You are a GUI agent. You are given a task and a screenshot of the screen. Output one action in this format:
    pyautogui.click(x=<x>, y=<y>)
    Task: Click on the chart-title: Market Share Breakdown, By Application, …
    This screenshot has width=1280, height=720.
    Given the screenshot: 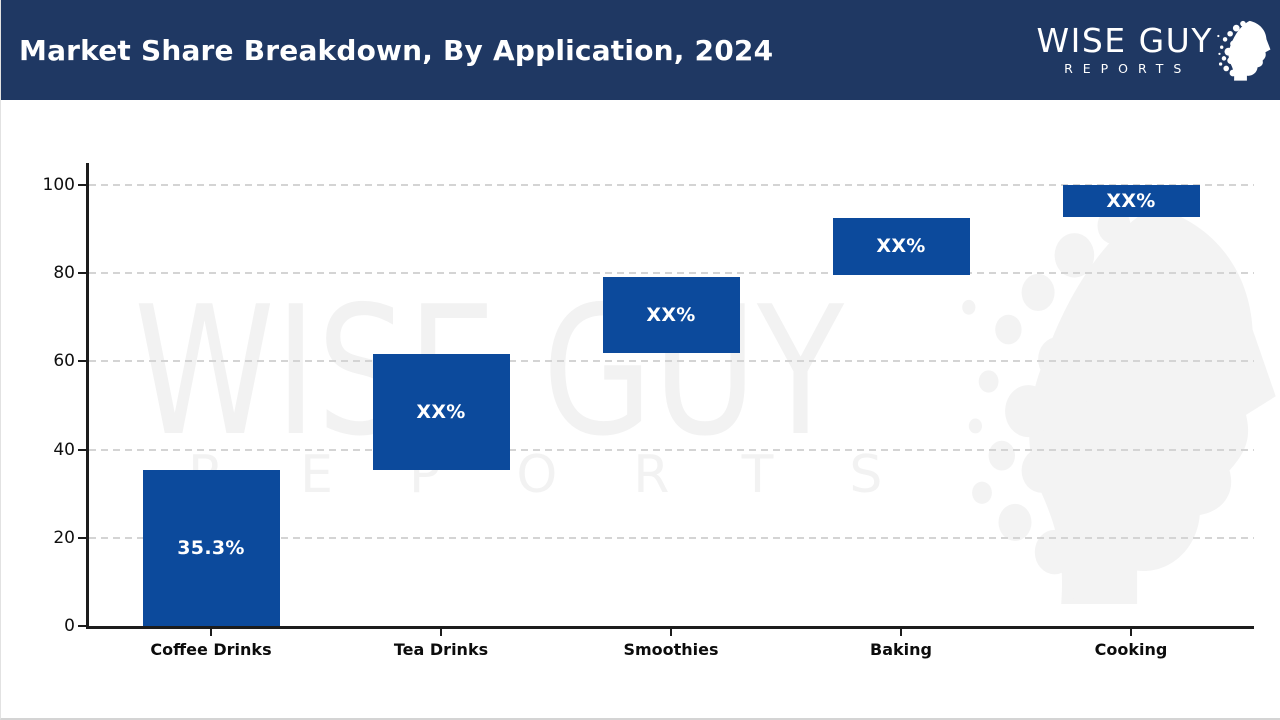 What is the action you would take?
    pyautogui.click(x=396, y=50)
    